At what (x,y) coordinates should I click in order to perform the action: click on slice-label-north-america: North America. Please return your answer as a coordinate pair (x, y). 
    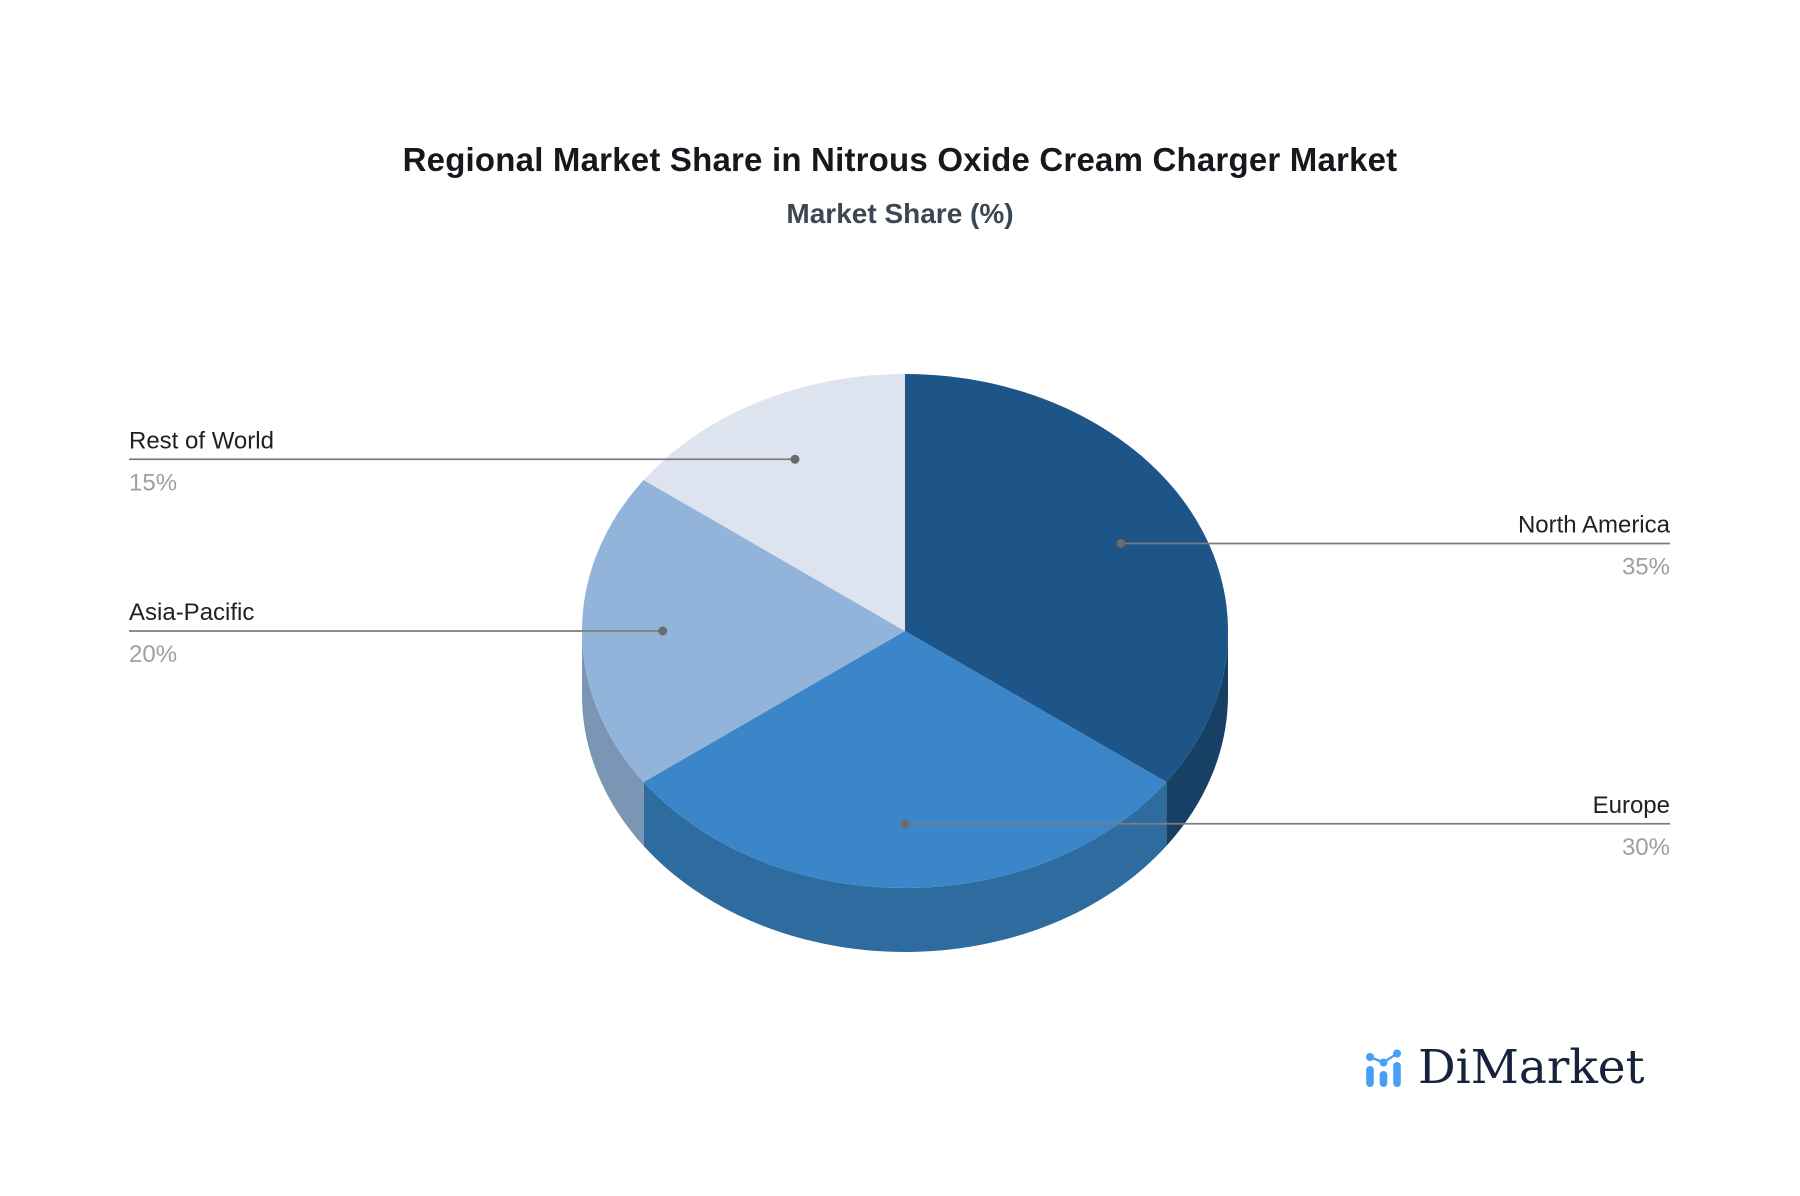
    Looking at the image, I should click on (1594, 524).